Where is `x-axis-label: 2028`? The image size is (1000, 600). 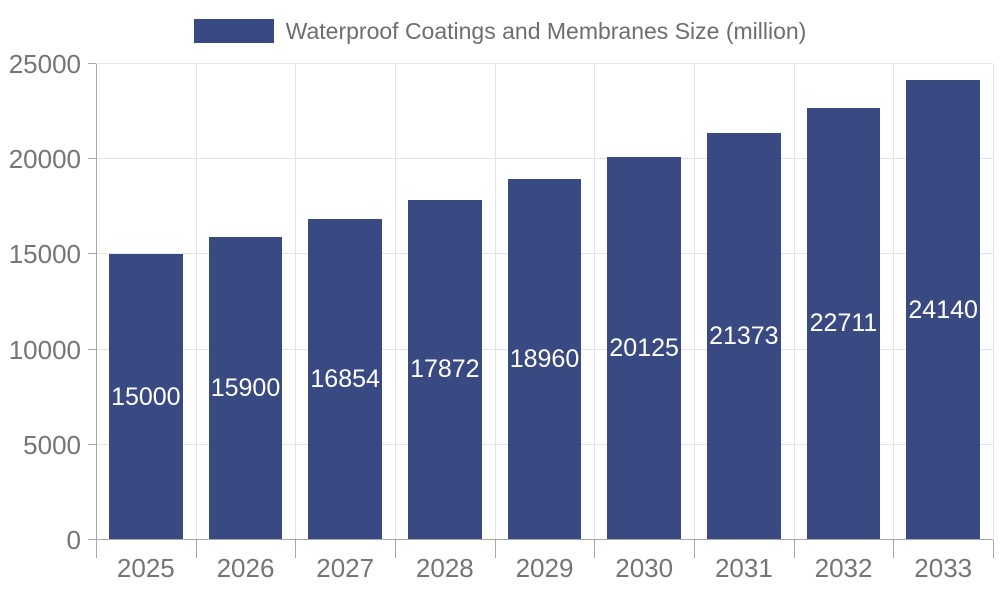
x-axis-label: 2028 is located at coordinates (444, 568).